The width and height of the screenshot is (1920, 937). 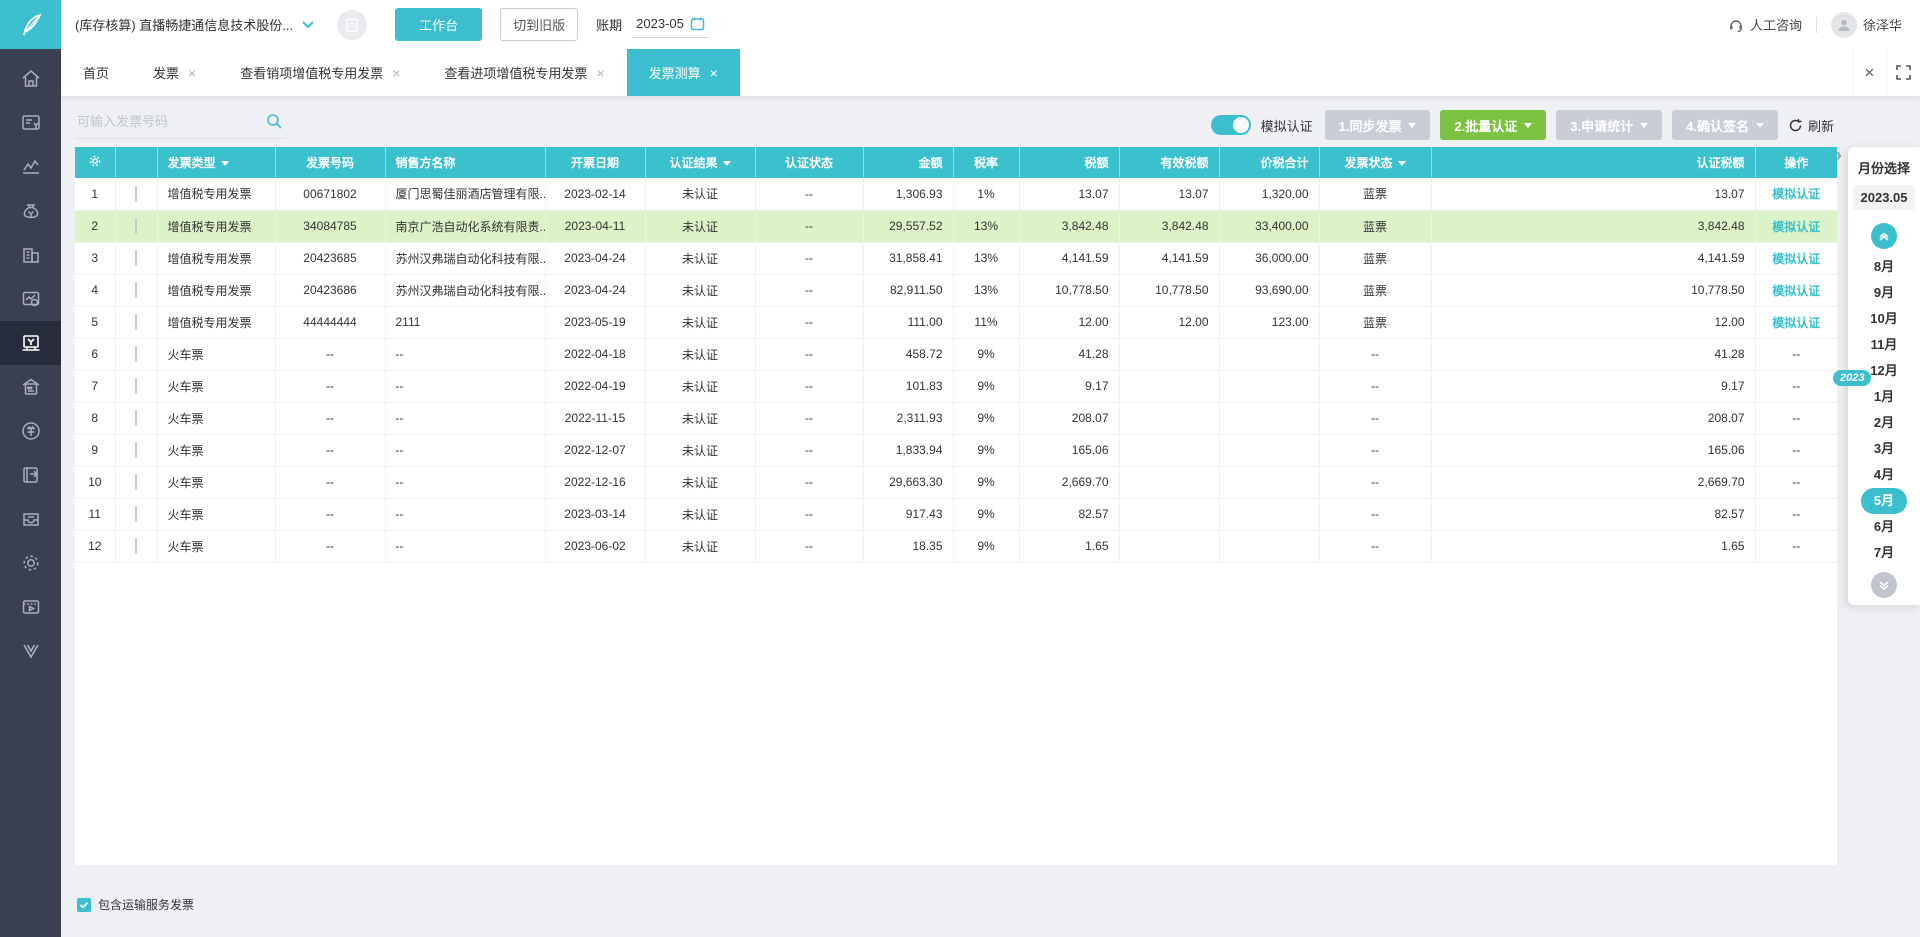 What do you see at coordinates (274, 121) in the screenshot?
I see `search-icon` at bounding box center [274, 121].